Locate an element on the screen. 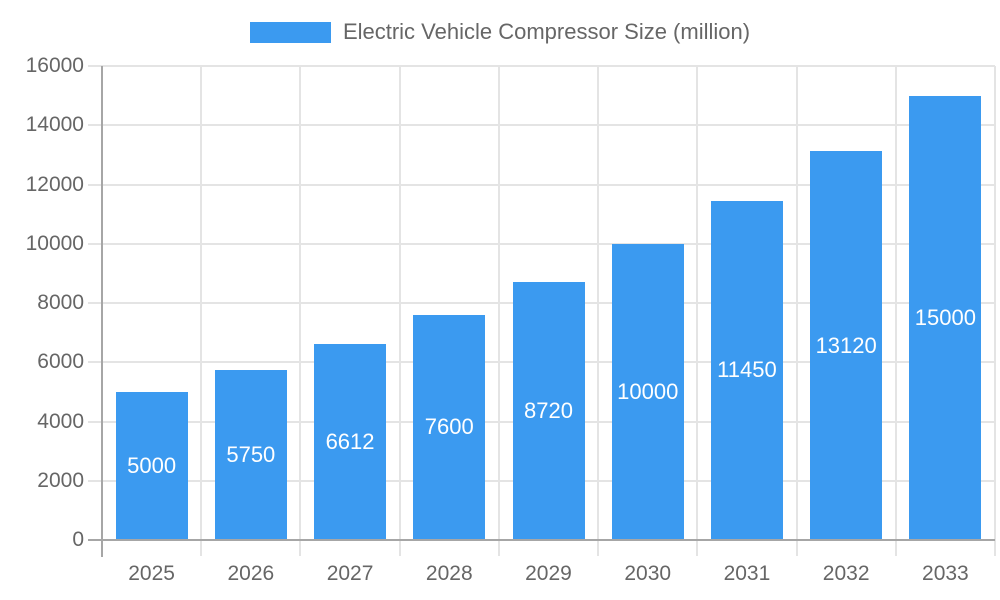  bar-2026 is located at coordinates (250, 454).